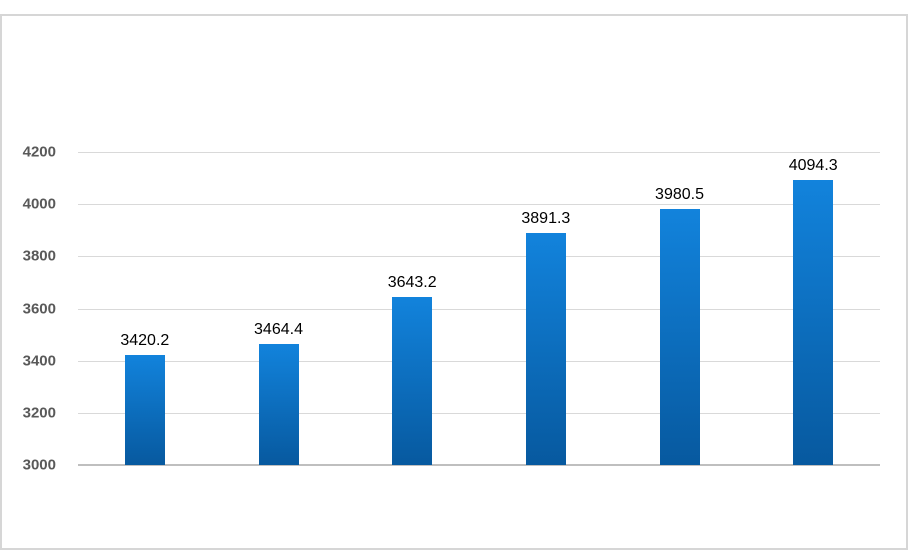 Image resolution: width=908 pixels, height=550 pixels. I want to click on bar-slot-2018: 3420.2, so click(145, 398).